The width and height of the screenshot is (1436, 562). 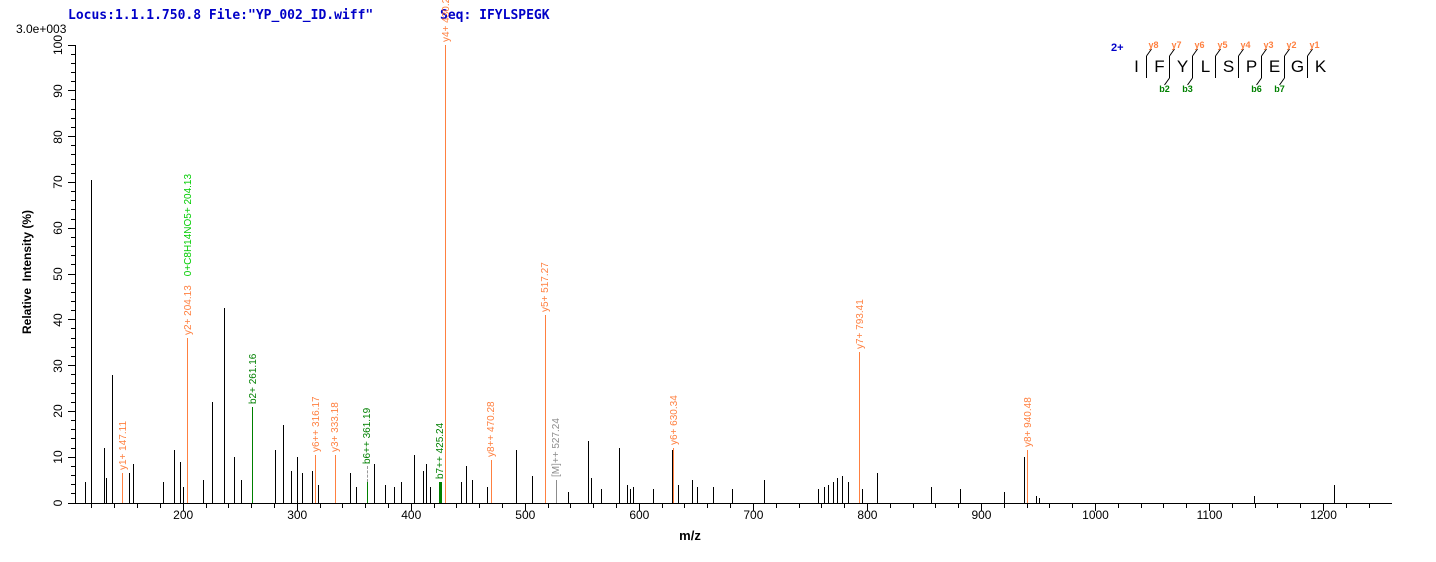 I want to click on y-axis-tick-label: 70, so click(x=58, y=182).